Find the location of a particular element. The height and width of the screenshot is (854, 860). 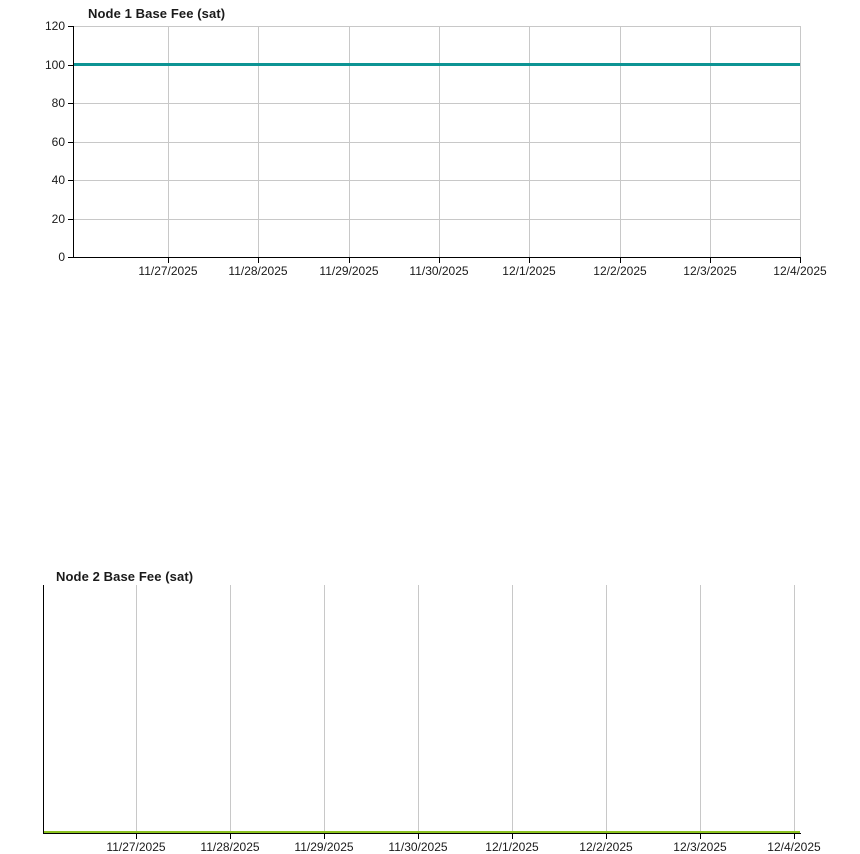

y-axis-label: 0 is located at coordinates (61, 257).